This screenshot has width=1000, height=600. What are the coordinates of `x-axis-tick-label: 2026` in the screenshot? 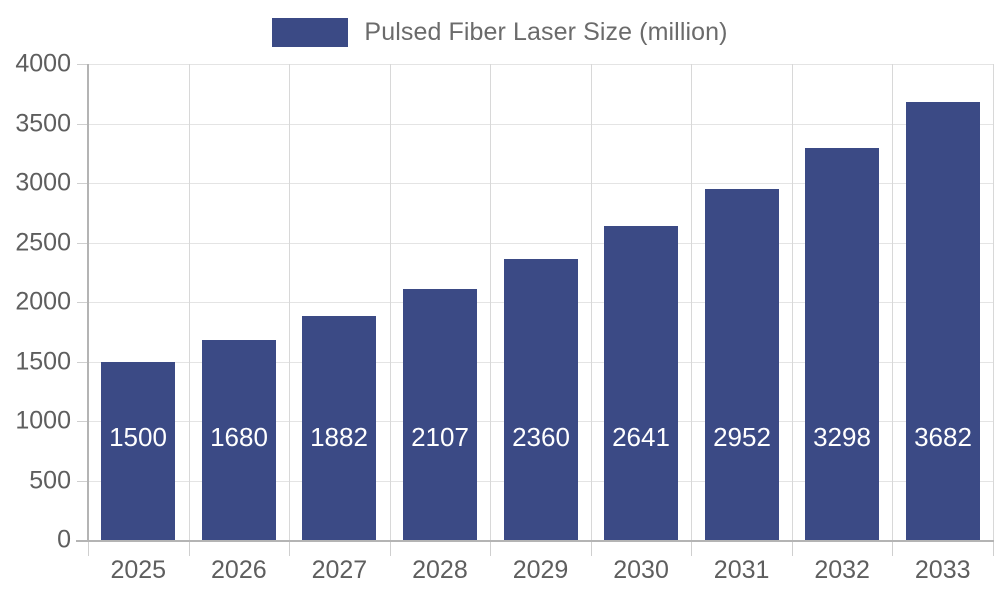 It's located at (239, 570).